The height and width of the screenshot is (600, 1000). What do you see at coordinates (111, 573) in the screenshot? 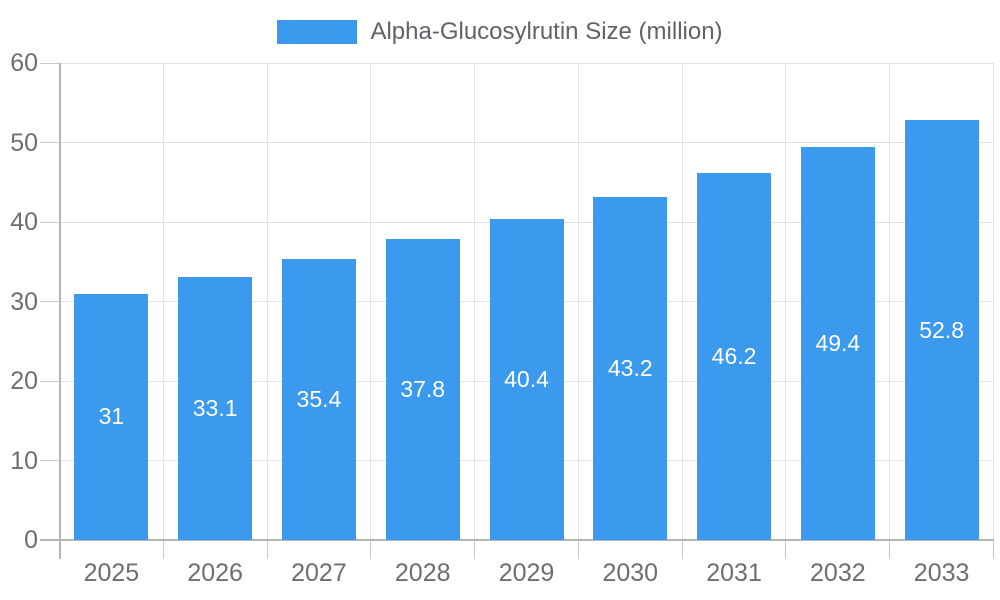
I see `x-axis-tick-label: 2025` at bounding box center [111, 573].